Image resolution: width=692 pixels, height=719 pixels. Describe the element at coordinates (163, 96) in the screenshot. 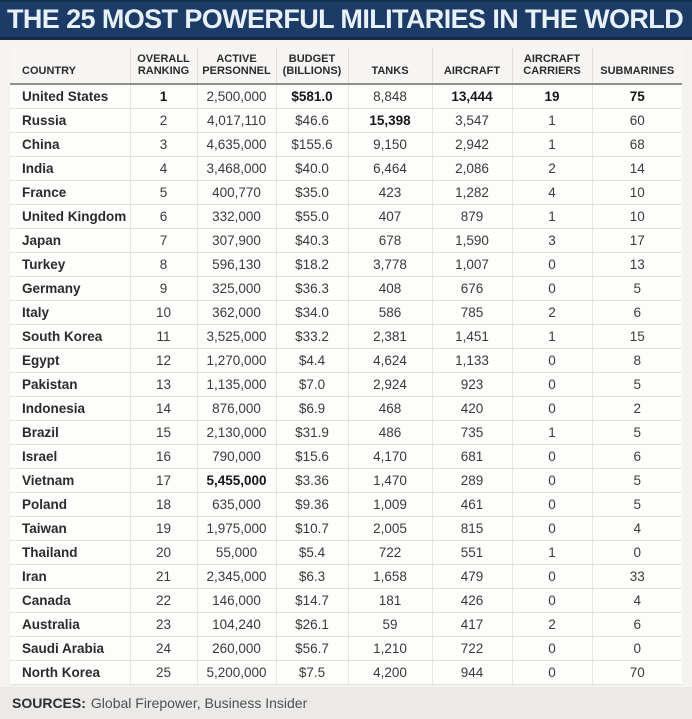

I see `cell-overall-ranking: 1` at that location.